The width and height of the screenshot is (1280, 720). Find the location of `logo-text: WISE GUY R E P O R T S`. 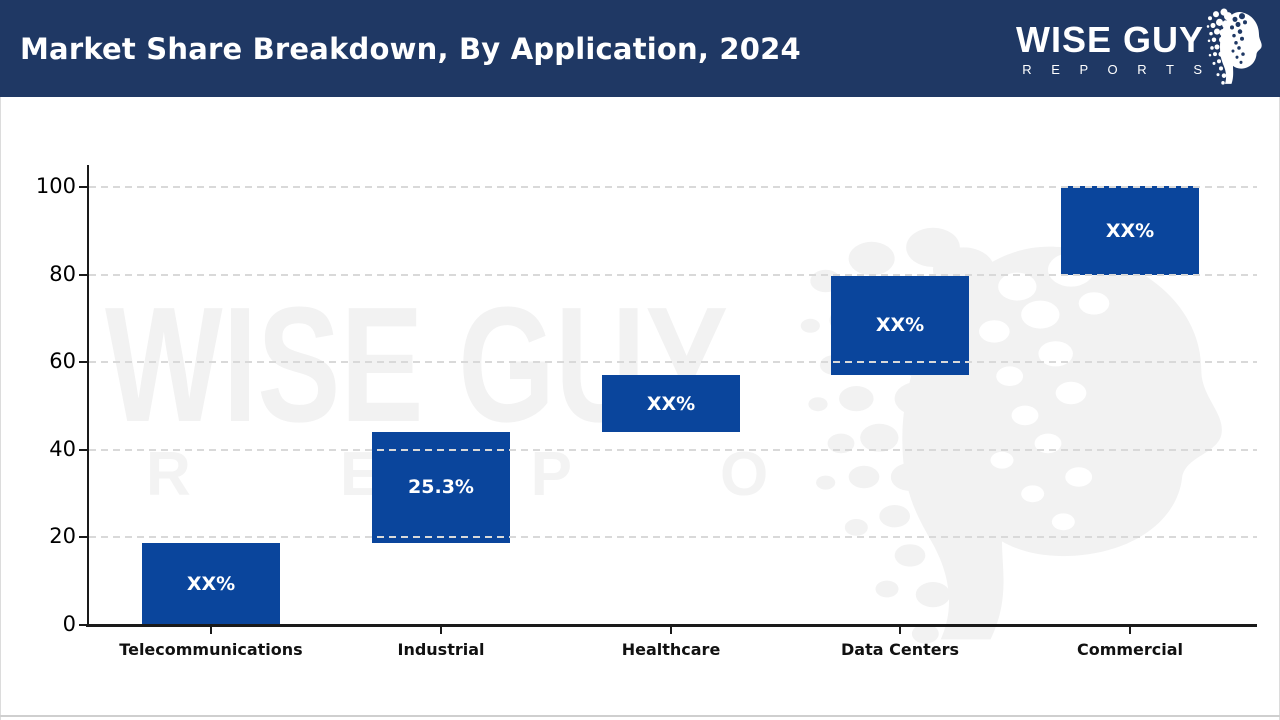

logo-text: WISE GUY R E P O R T S is located at coordinates (1109, 47).